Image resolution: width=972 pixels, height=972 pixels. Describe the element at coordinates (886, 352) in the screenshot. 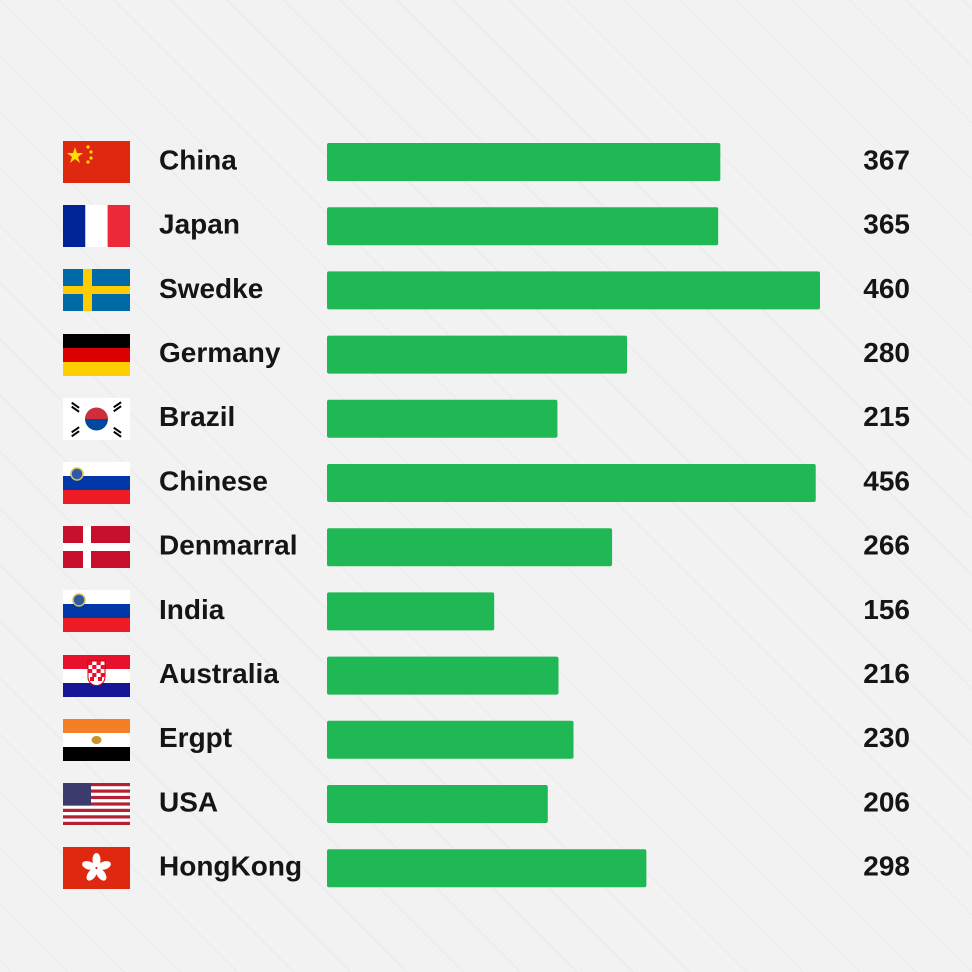

I see `value-label: 280` at that location.